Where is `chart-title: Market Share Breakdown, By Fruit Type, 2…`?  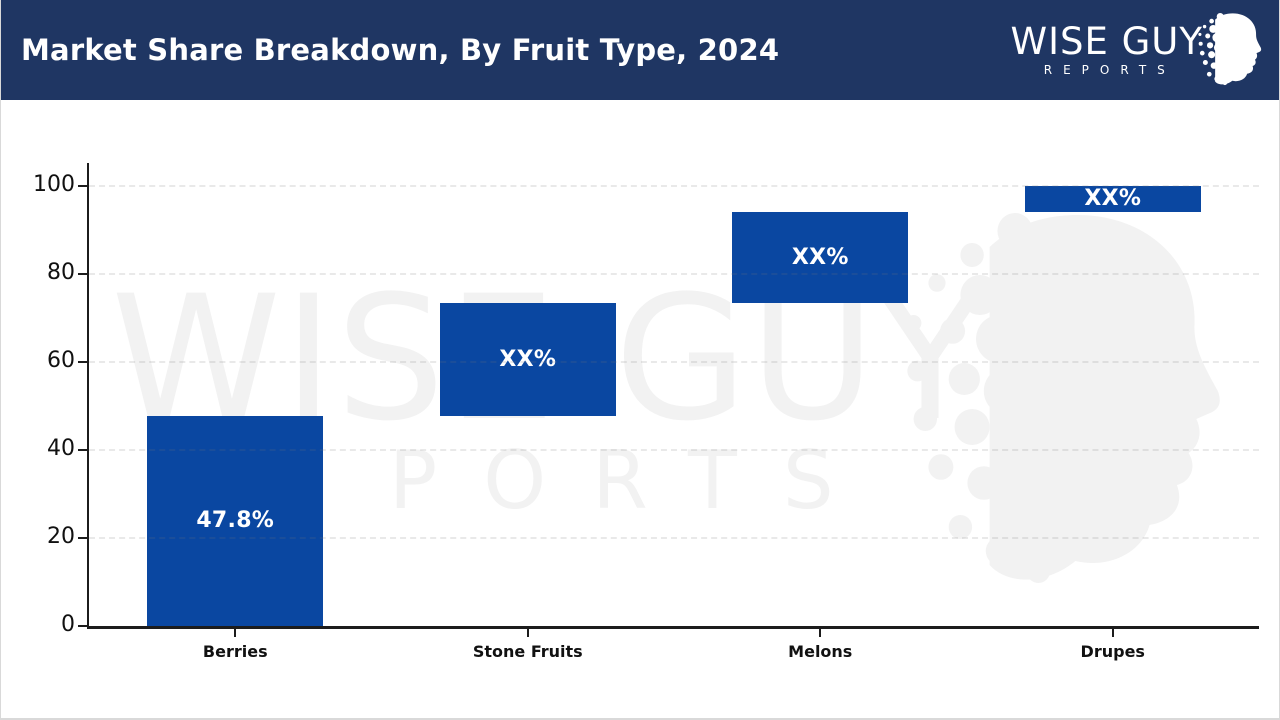
chart-title: Market Share Breakdown, By Fruit Type, 2… is located at coordinates (400, 50).